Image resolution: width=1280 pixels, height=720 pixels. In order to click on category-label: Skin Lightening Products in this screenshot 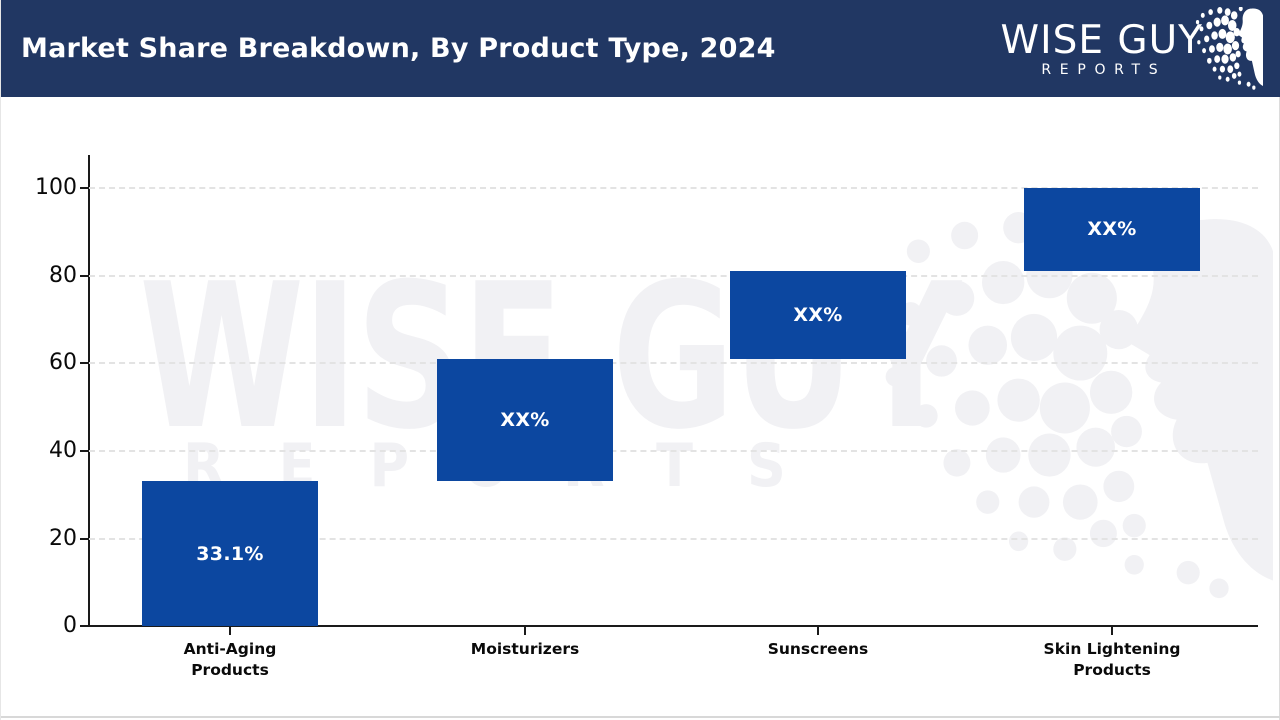, I will do `click(1112, 659)`.